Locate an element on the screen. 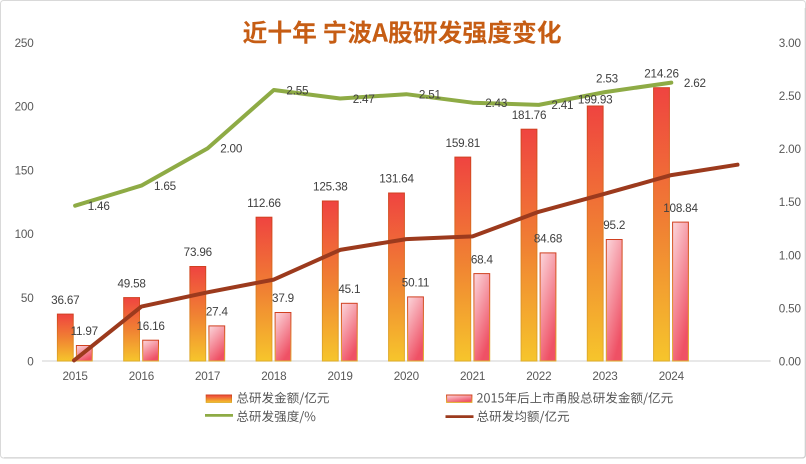  svg-text: 2016 is located at coordinates (141, 376).